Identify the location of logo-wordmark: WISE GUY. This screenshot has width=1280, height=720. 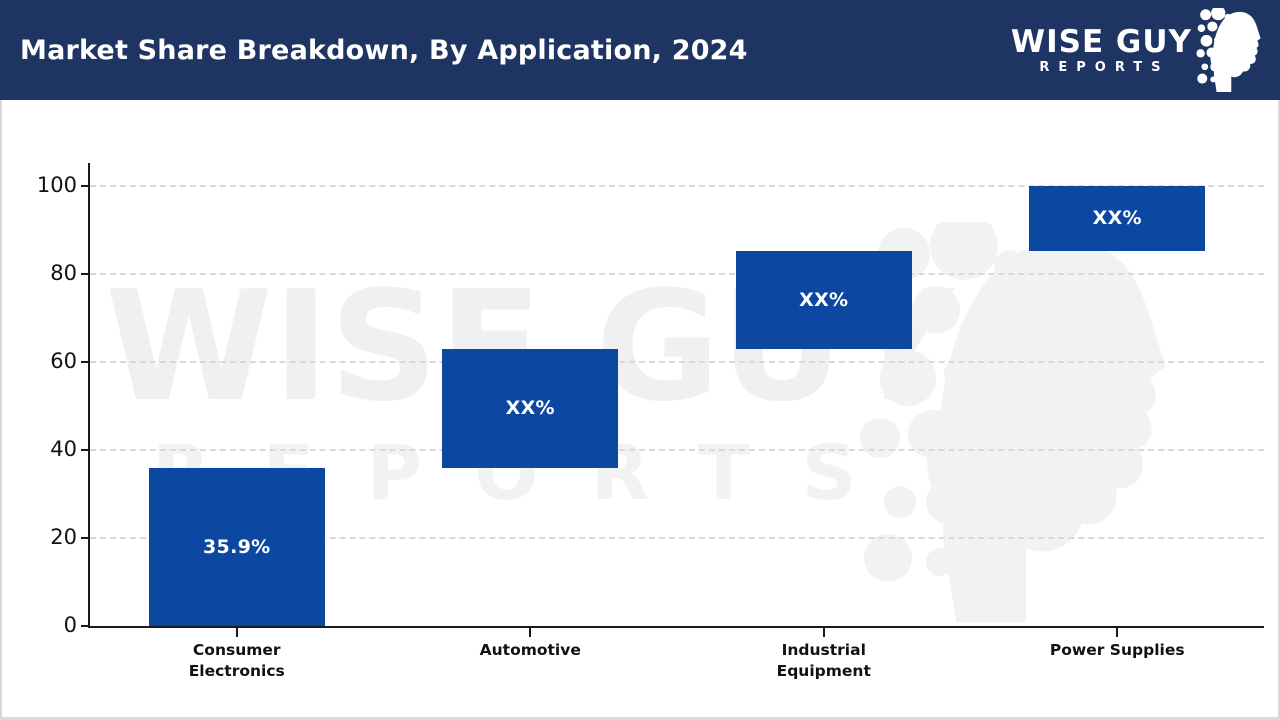
(1101, 41).